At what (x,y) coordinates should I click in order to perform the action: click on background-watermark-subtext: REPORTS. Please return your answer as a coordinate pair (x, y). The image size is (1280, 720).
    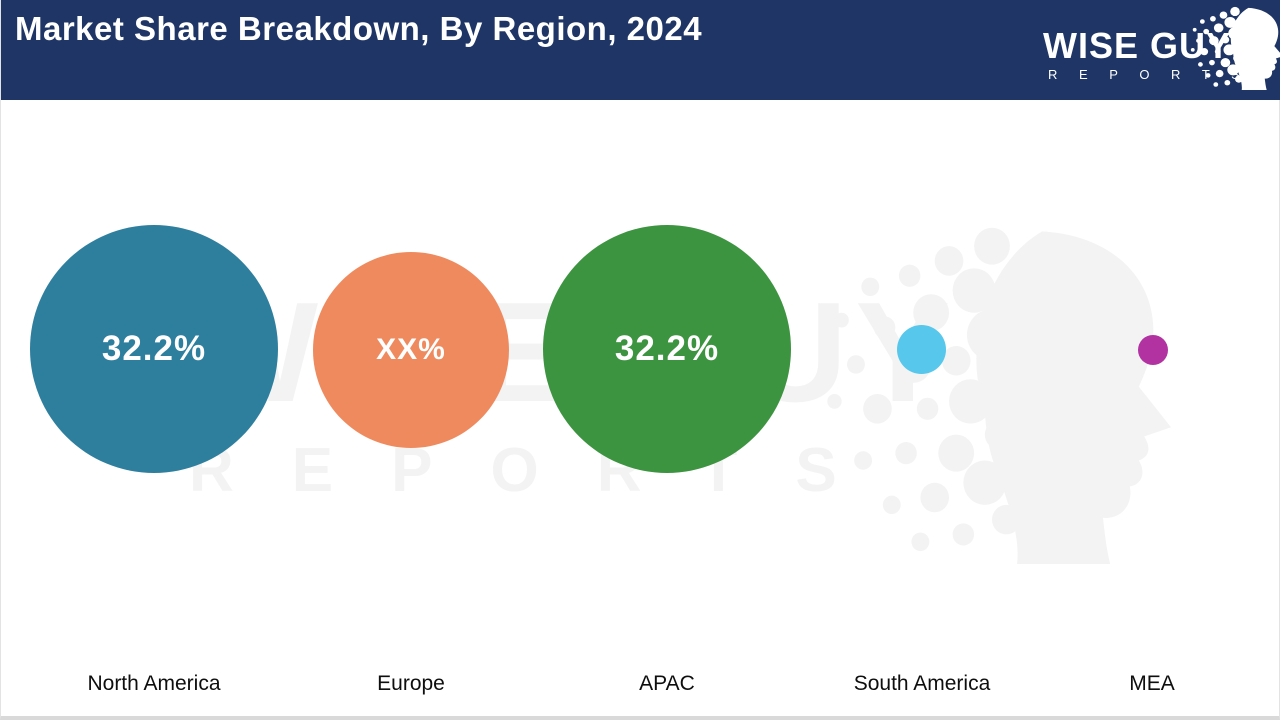
    Looking at the image, I should click on (542, 470).